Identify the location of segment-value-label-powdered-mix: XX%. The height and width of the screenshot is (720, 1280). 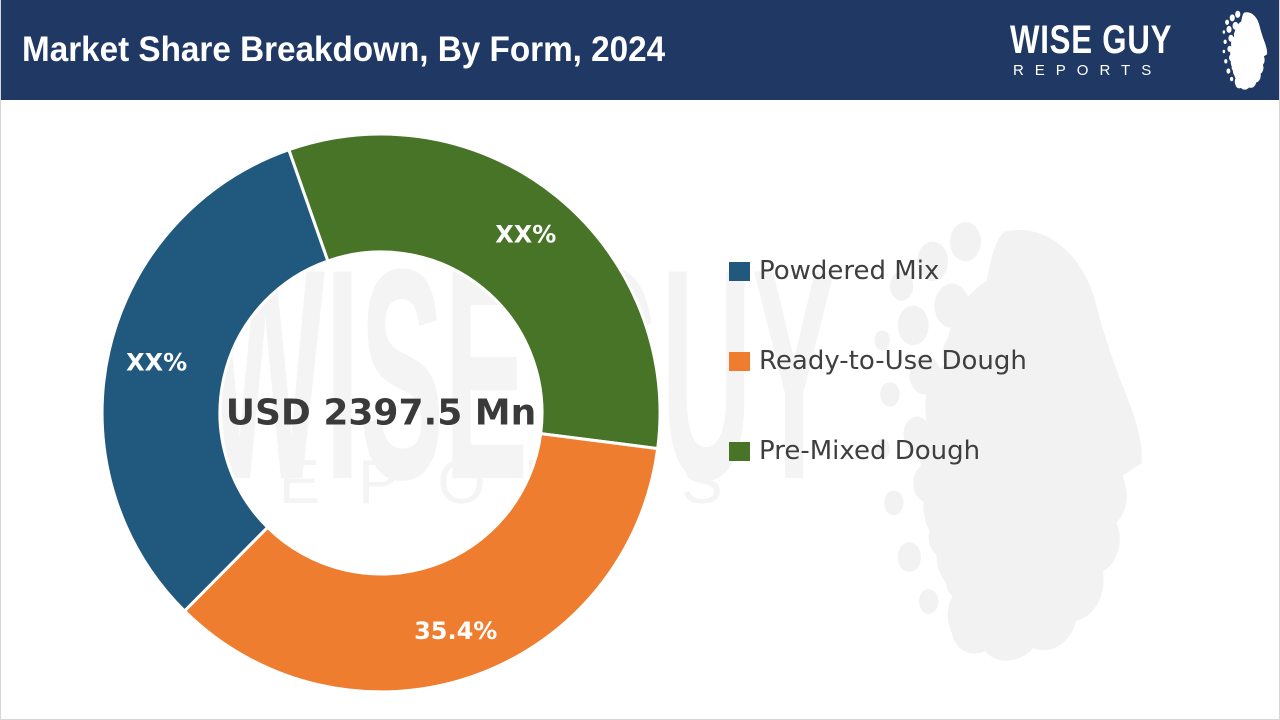
(156, 363).